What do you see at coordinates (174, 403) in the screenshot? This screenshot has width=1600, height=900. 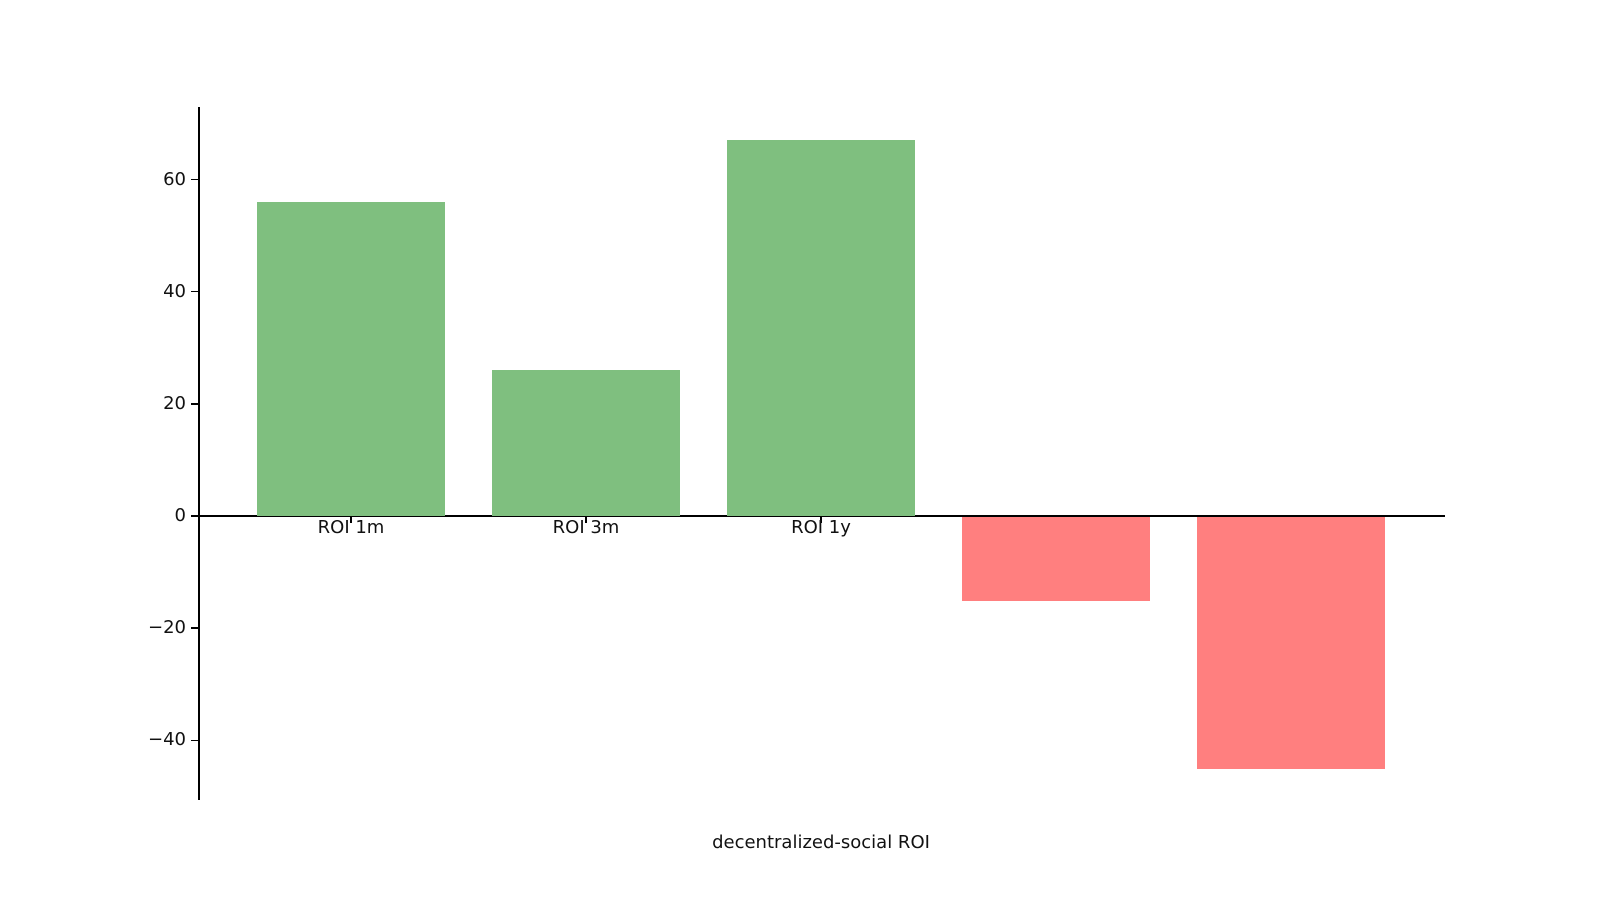 I see `y-tick-label: 20` at bounding box center [174, 403].